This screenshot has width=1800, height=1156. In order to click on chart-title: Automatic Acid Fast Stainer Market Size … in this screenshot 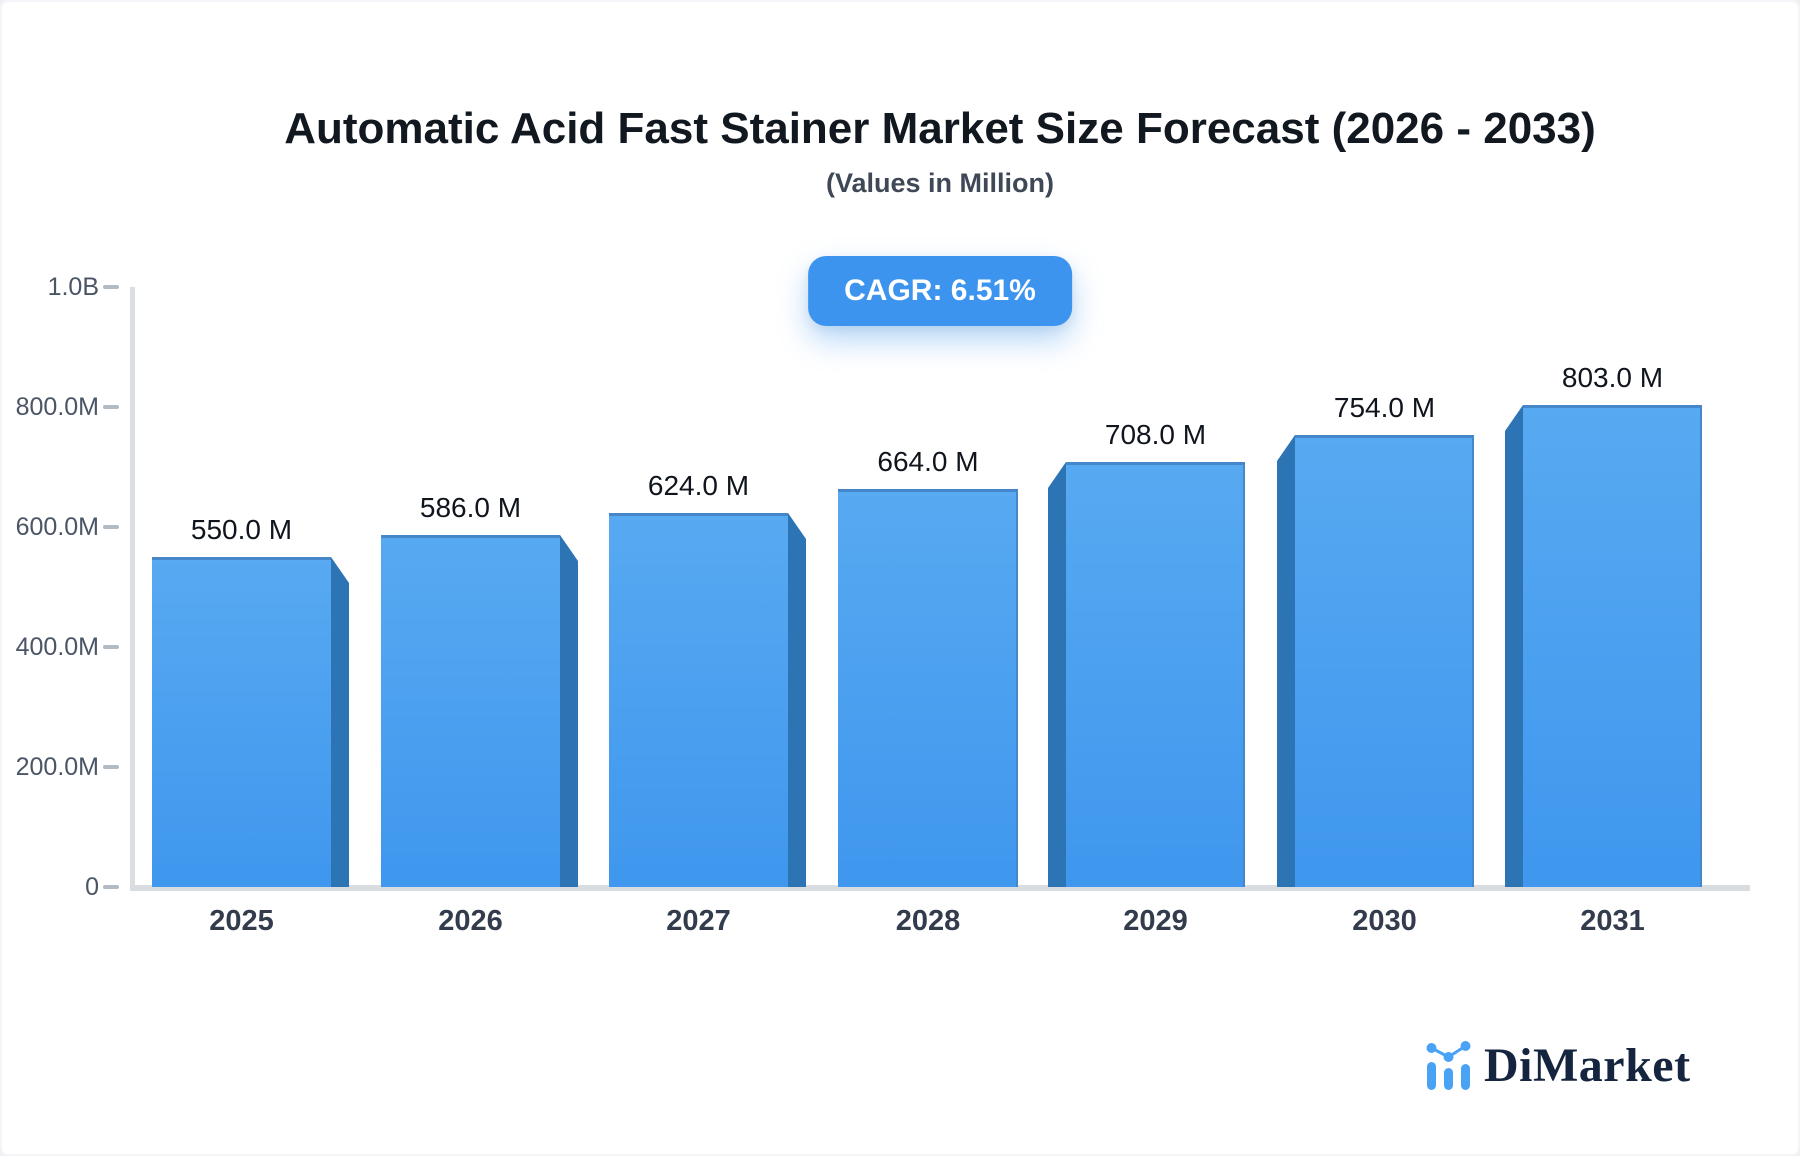, I will do `click(940, 128)`.